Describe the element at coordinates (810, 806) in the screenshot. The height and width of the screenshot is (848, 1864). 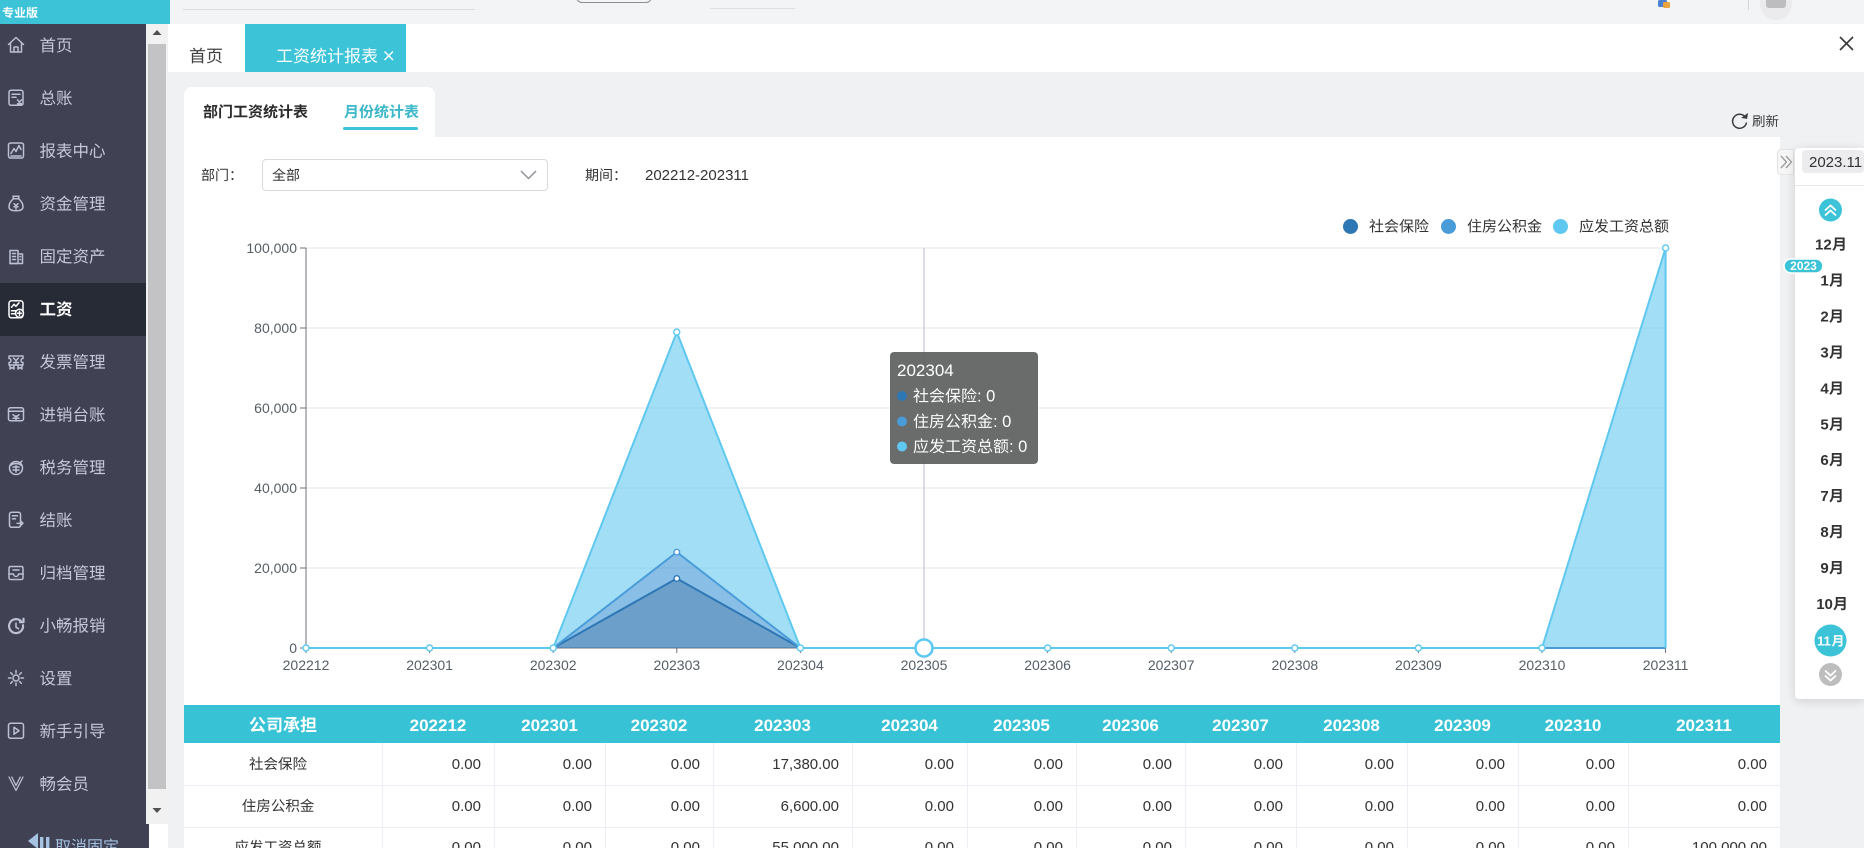
I see `svg-text: 6,600.00` at that location.